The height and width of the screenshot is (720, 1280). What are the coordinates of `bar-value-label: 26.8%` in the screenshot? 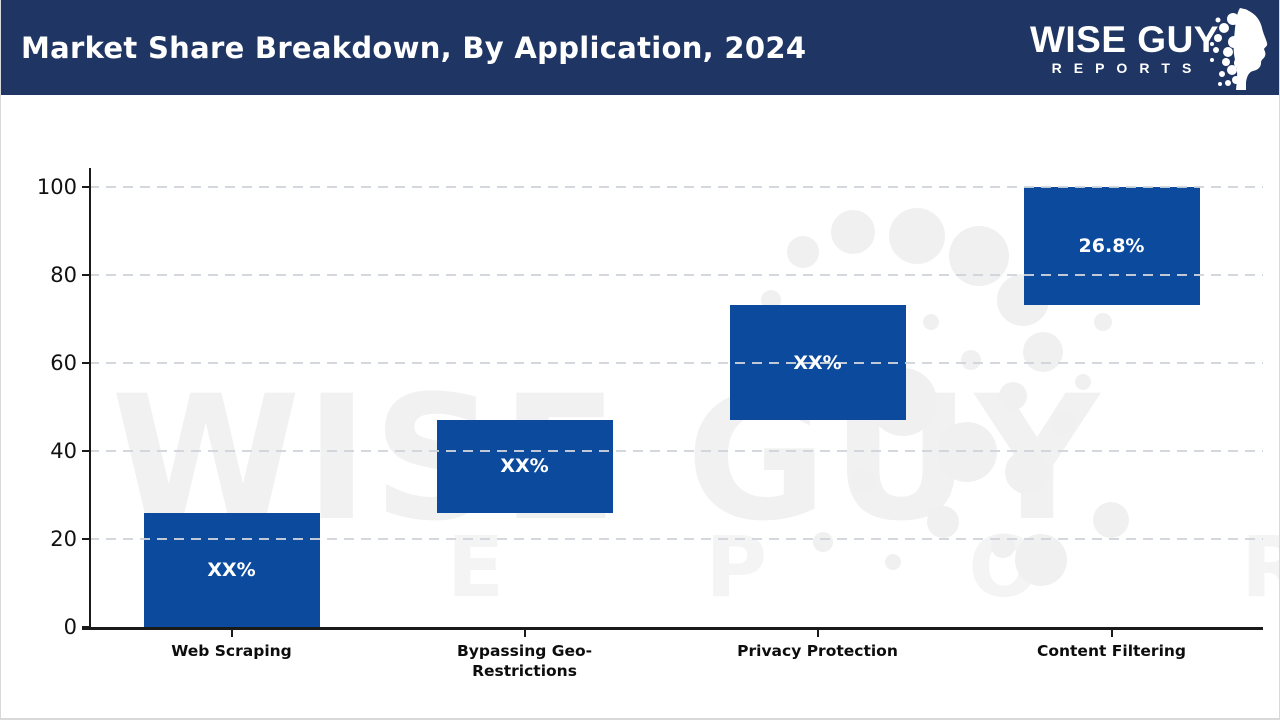 It's located at (1111, 245).